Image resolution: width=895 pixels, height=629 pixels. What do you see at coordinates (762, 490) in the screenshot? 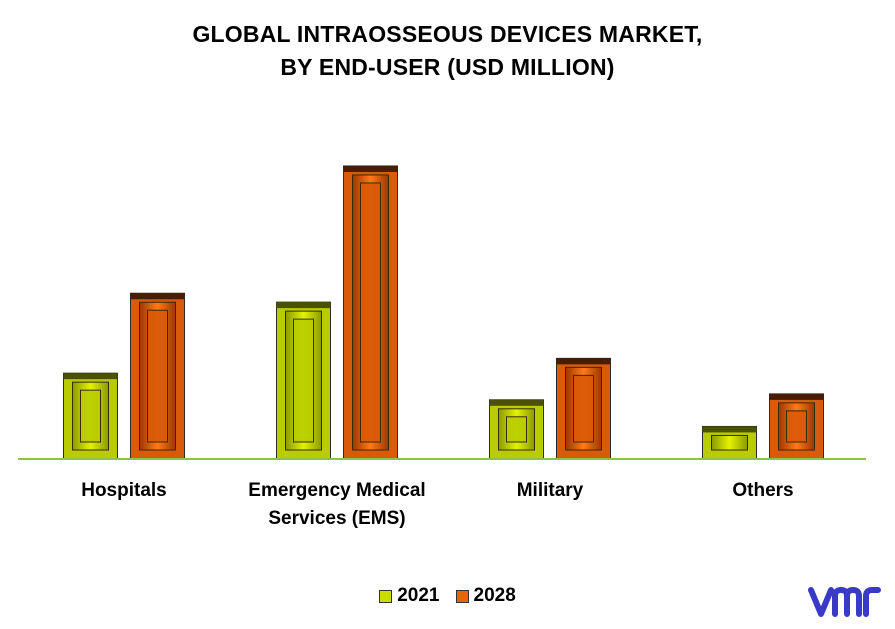
I see `x-tick-label-3-0: Others` at bounding box center [762, 490].